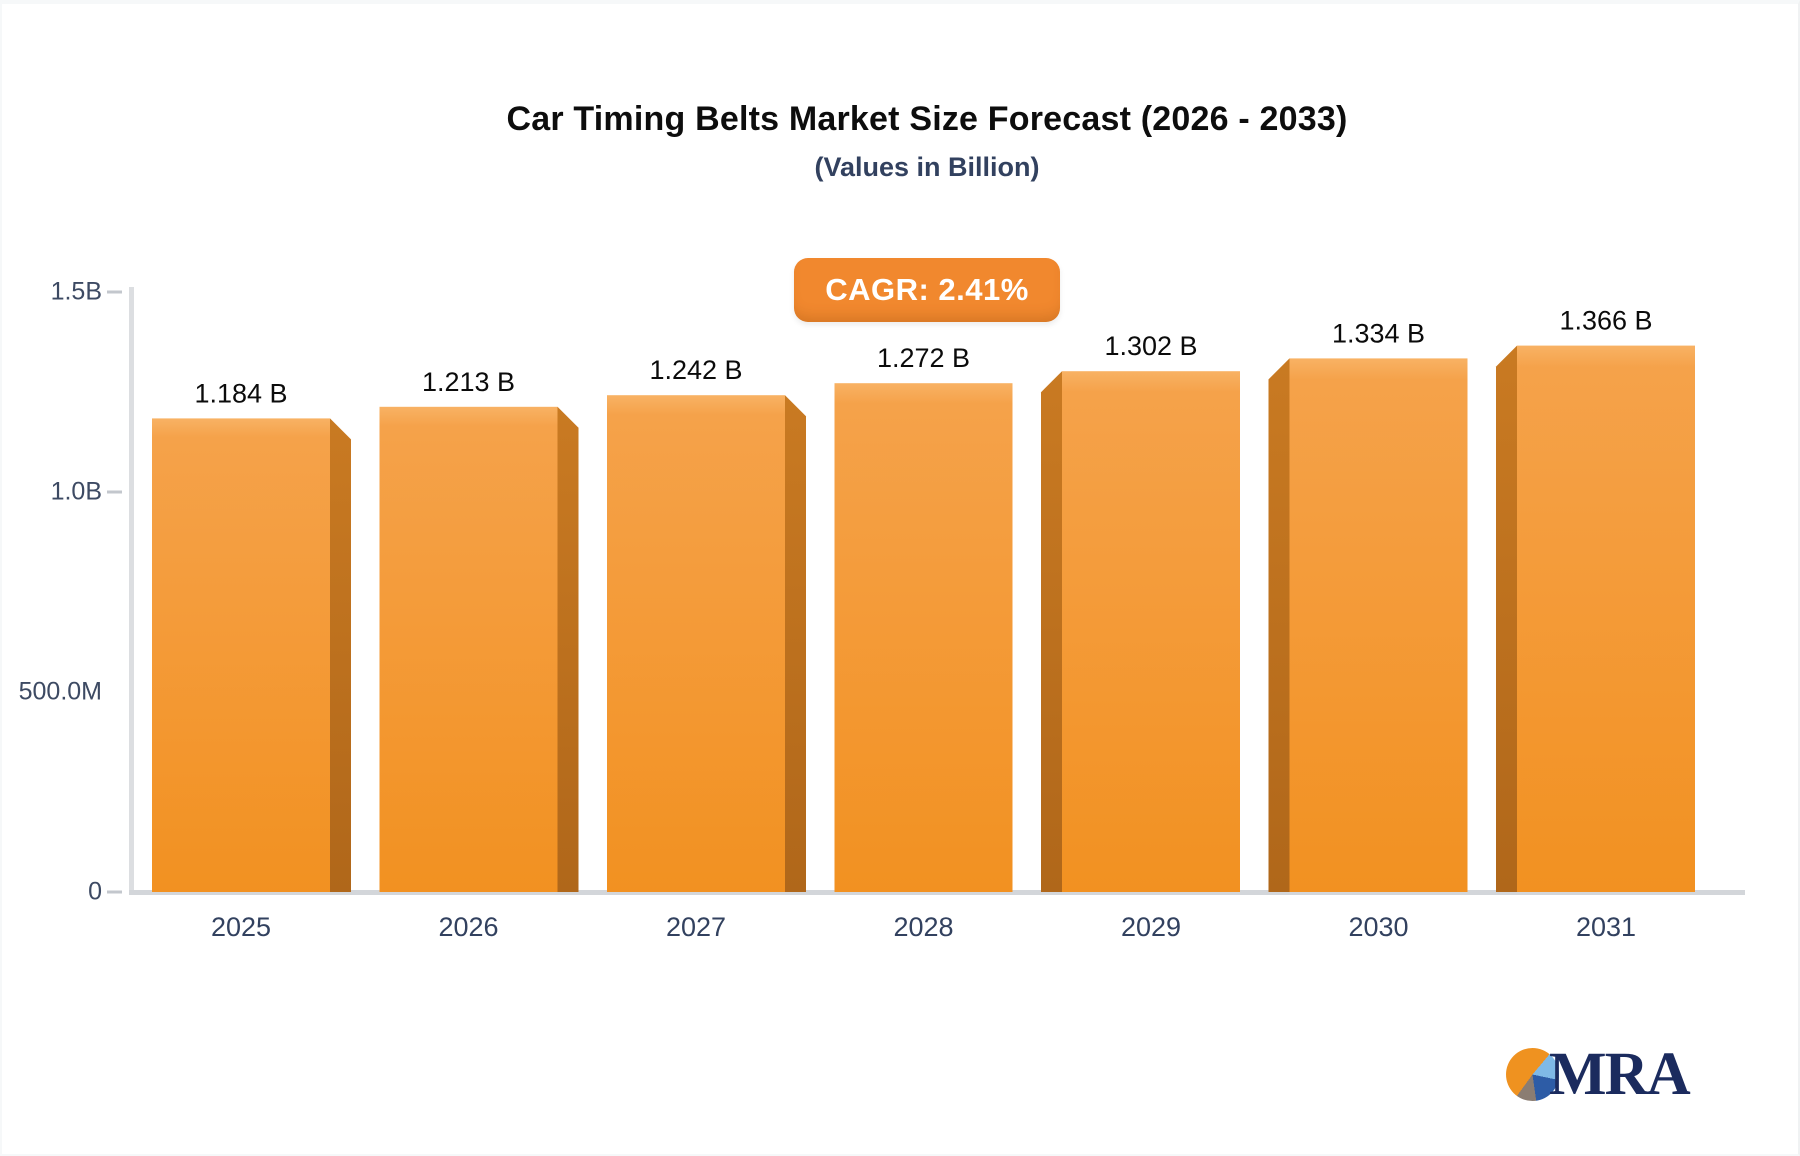 The width and height of the screenshot is (1800, 1156). Describe the element at coordinates (60, 691) in the screenshot. I see `y-tick-label: 500.0M` at that location.